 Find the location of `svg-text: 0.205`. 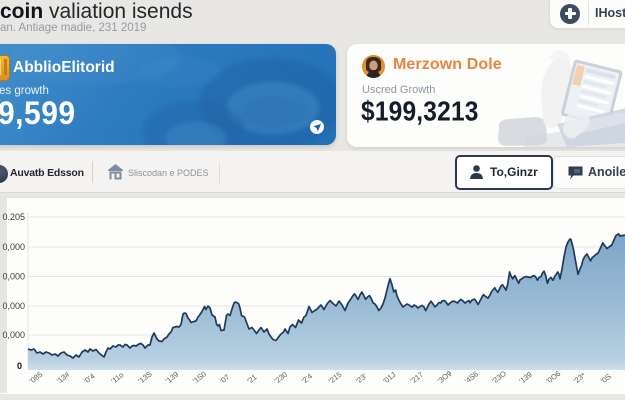

svg-text: 0.205 is located at coordinates (13, 217).